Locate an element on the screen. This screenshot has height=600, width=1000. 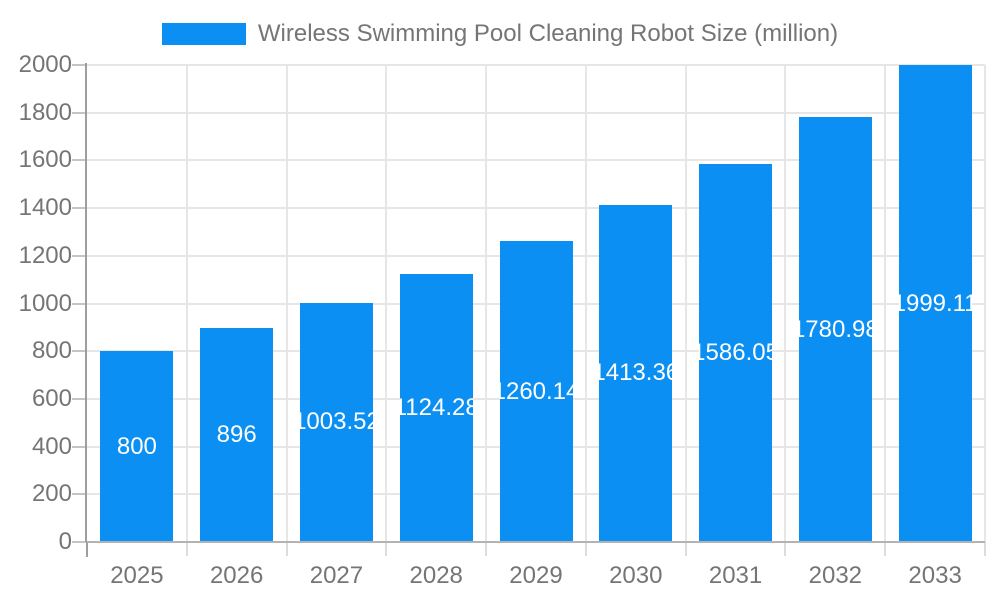
bar: 896 is located at coordinates (237, 435).